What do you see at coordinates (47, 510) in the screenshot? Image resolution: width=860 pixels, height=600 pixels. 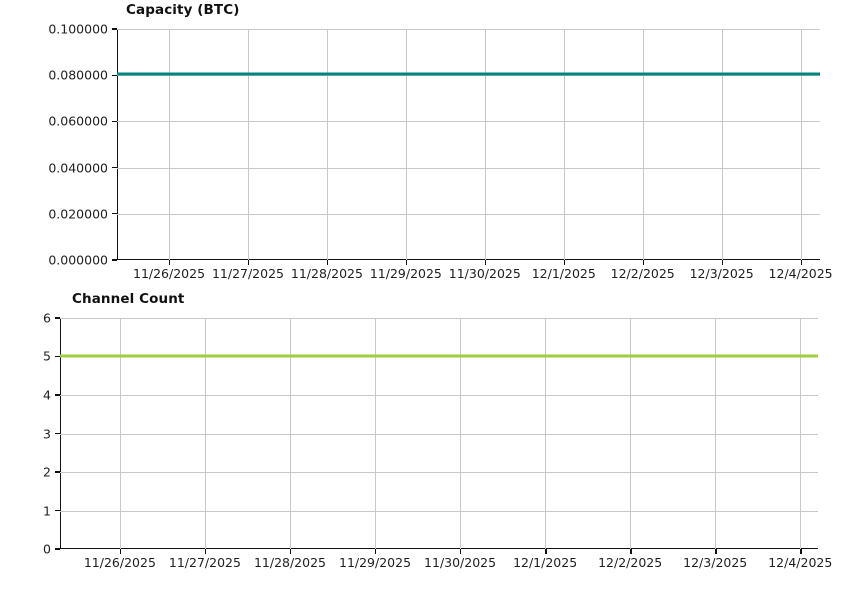 I see `channel-count-y-tick-label: 1` at bounding box center [47, 510].